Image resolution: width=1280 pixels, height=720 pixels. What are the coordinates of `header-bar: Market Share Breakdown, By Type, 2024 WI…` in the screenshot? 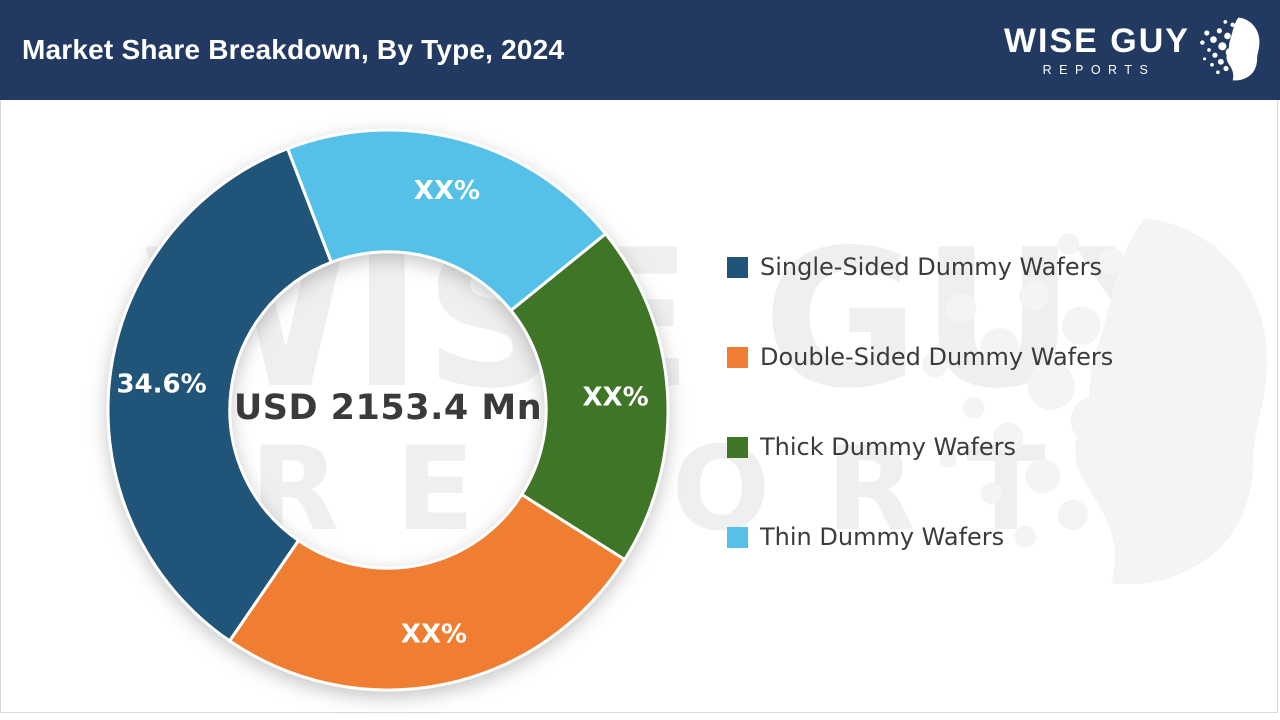 It's located at (640, 50).